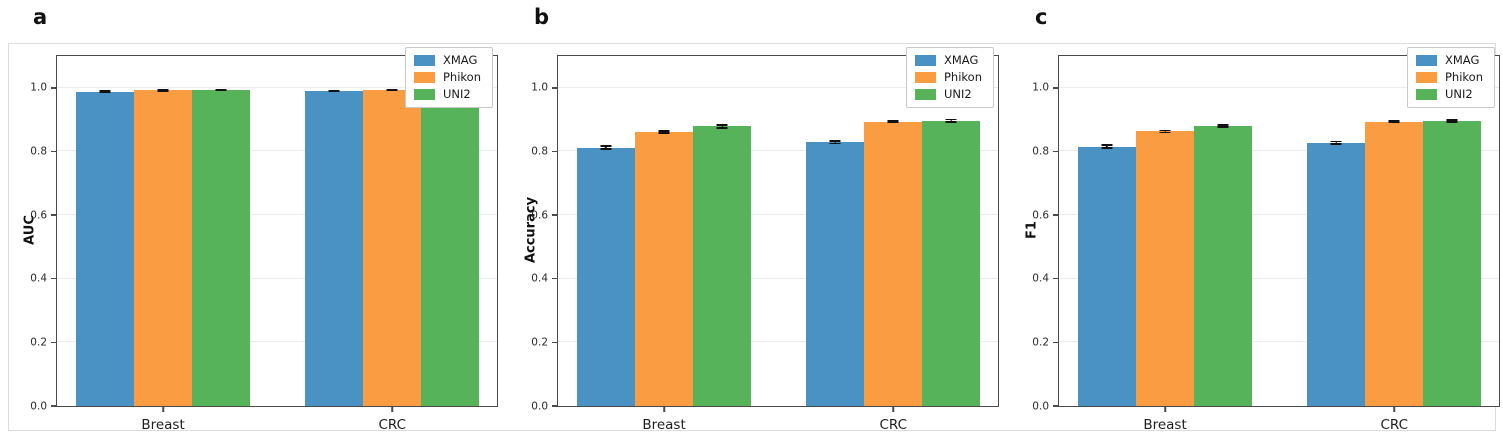 The image size is (1503, 435). Describe the element at coordinates (334, 248) in the screenshot. I see `bar-xmag-crc` at that location.